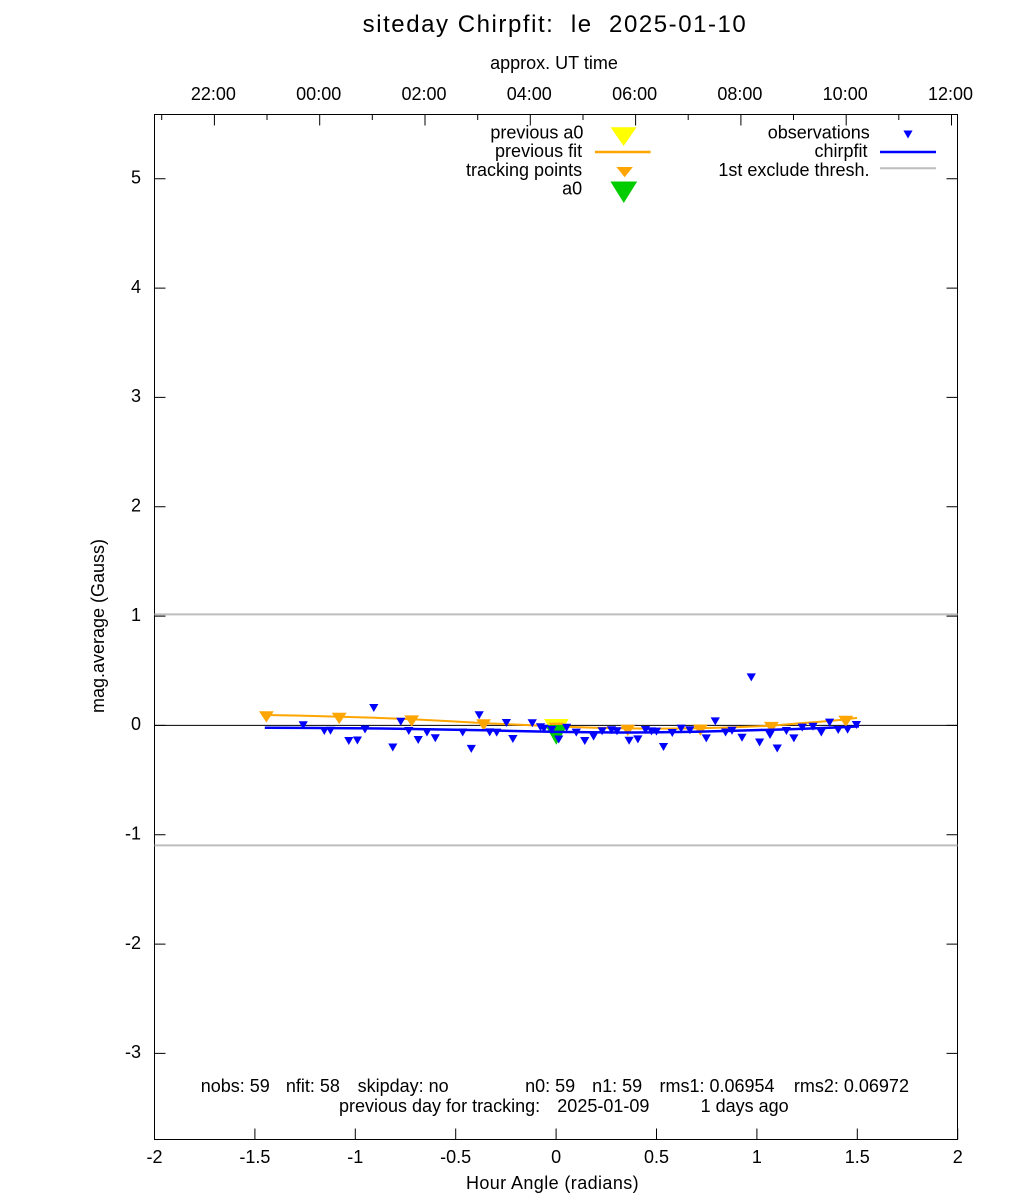 The image size is (1024, 1200). Describe the element at coordinates (552, 1183) in the screenshot. I see `svg-text: Hour Angle (radians)` at that location.